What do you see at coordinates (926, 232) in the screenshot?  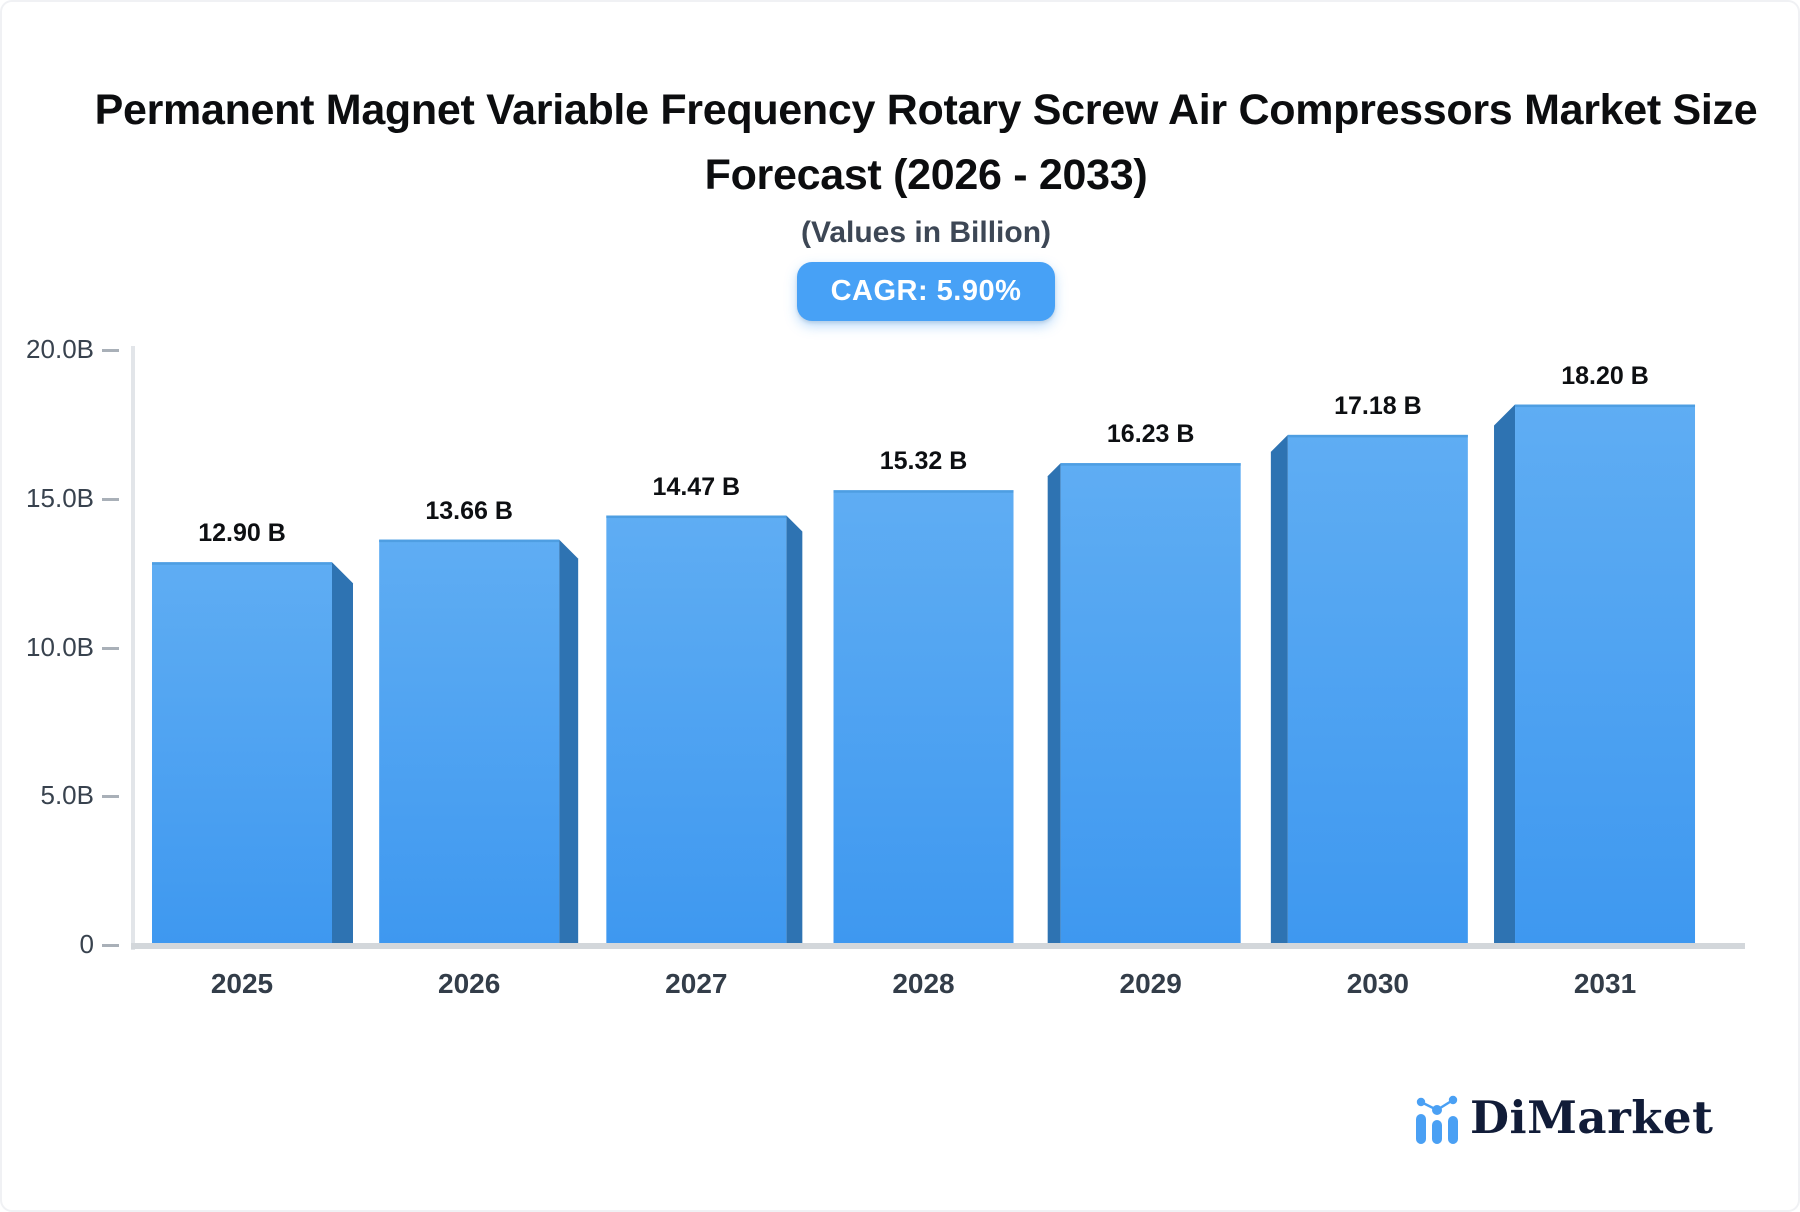 I see `chart-subtitle: (Values in Billion)` at bounding box center [926, 232].